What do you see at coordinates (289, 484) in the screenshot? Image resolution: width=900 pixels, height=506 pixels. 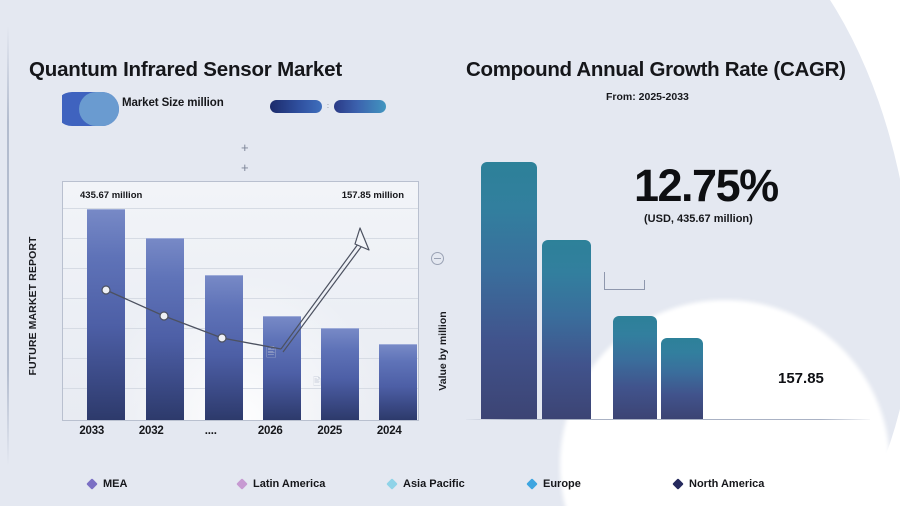 I see `legend-label: Latin America` at bounding box center [289, 484].